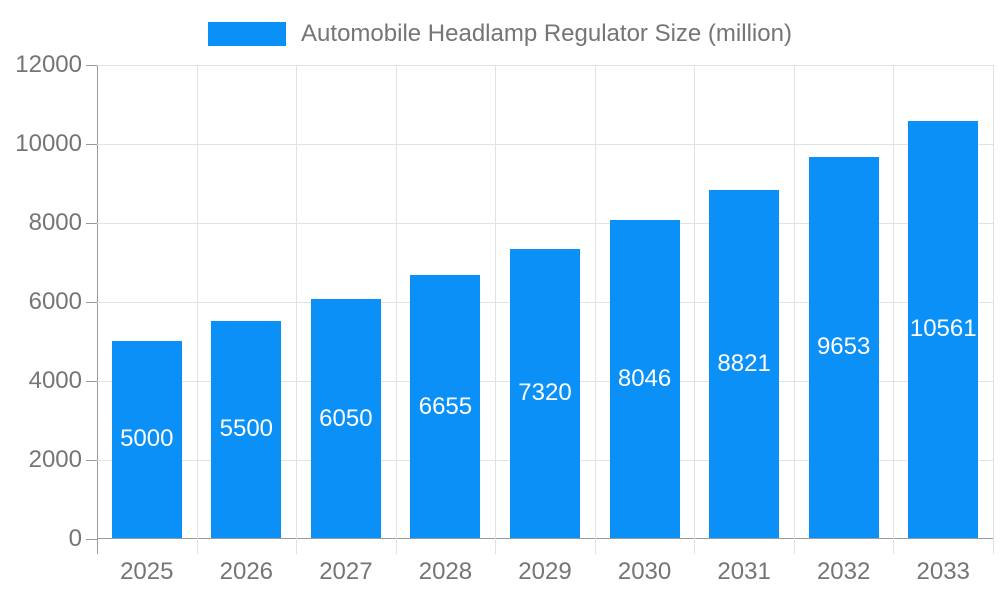 The height and width of the screenshot is (600, 1000). I want to click on bar-value-label: 7320, so click(545, 393).